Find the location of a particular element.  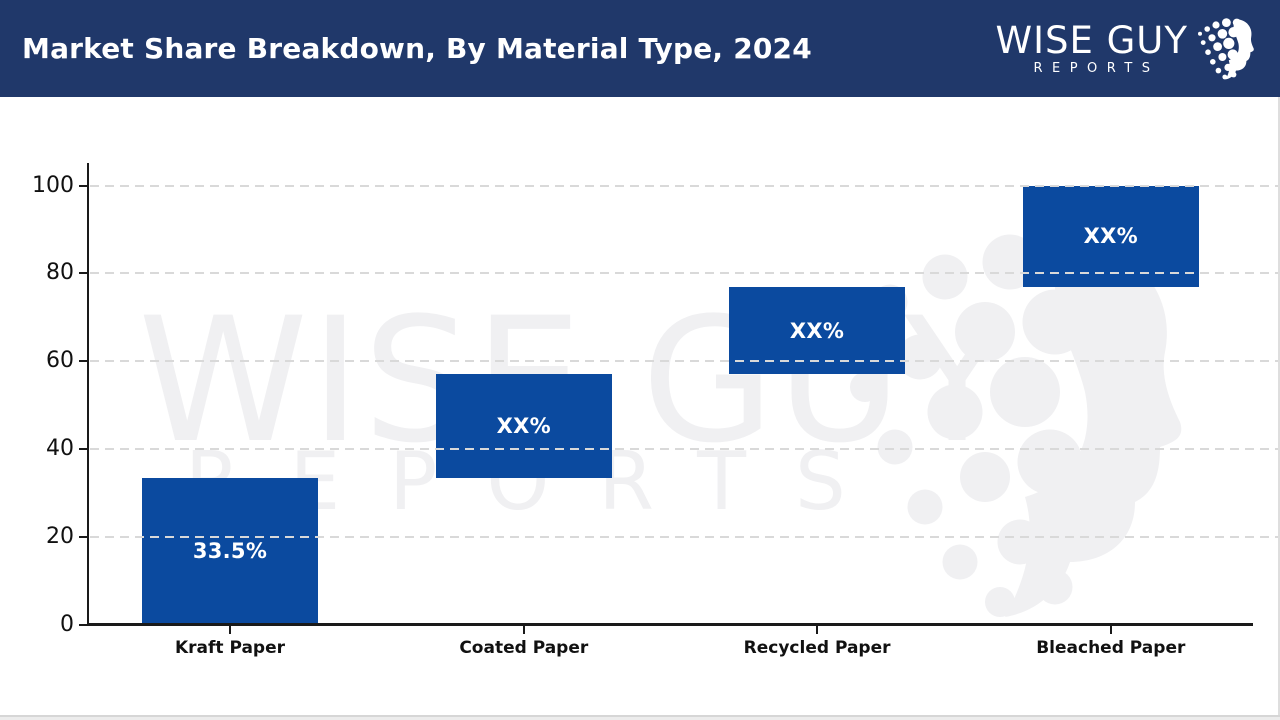

bar-value-label: 33.5% is located at coordinates (230, 551).